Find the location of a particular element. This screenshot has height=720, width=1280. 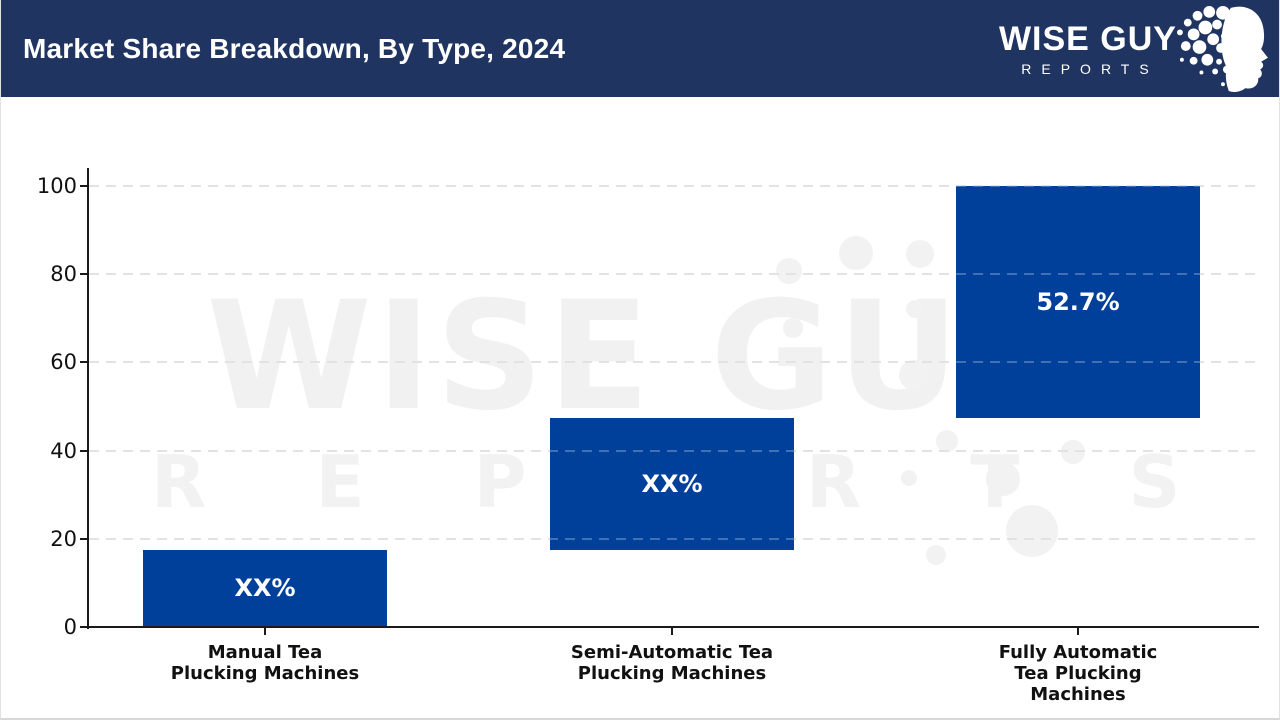

category-label-line: Manual Tea is located at coordinates (265, 652).